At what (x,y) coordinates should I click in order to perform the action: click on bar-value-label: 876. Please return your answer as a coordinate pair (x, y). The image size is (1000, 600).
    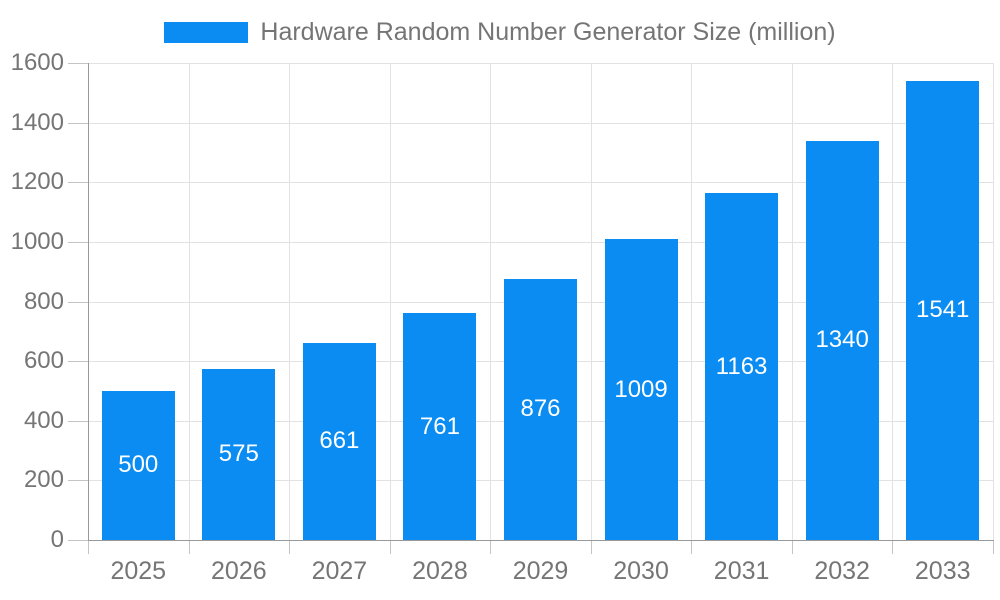
    Looking at the image, I should click on (540, 409).